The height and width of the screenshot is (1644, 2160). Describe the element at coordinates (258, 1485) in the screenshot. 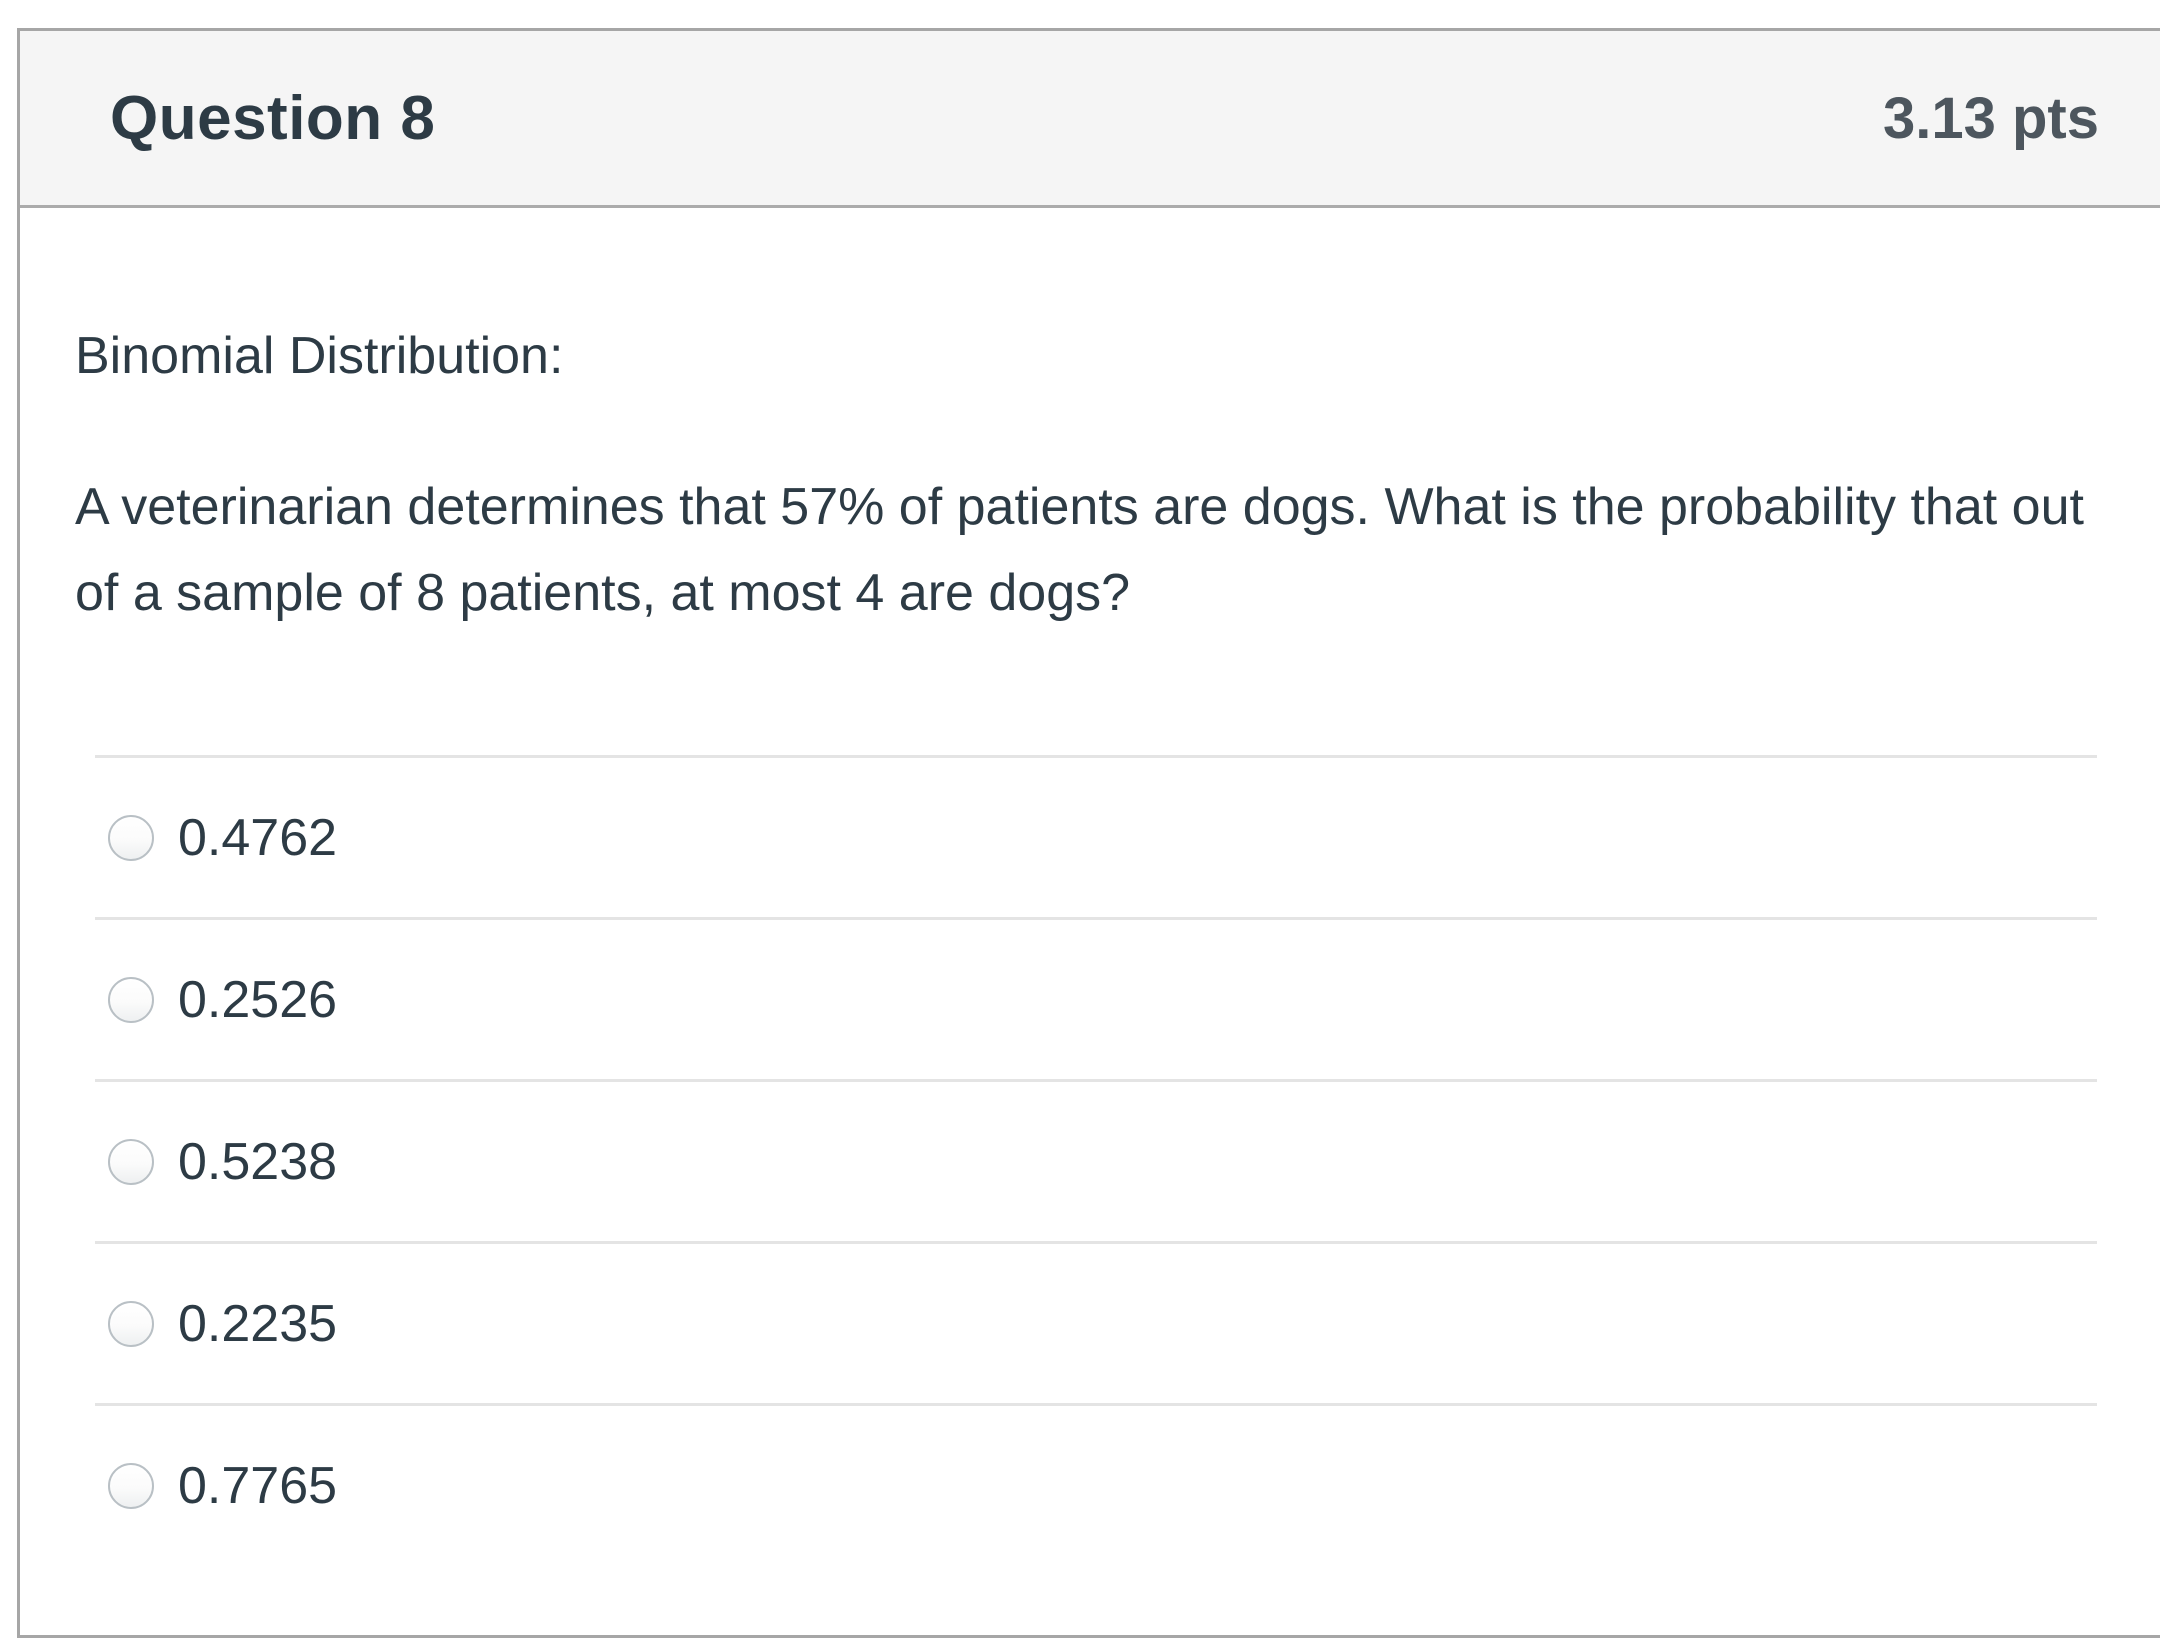

I see `answer-option-label: 0.7765` at that location.